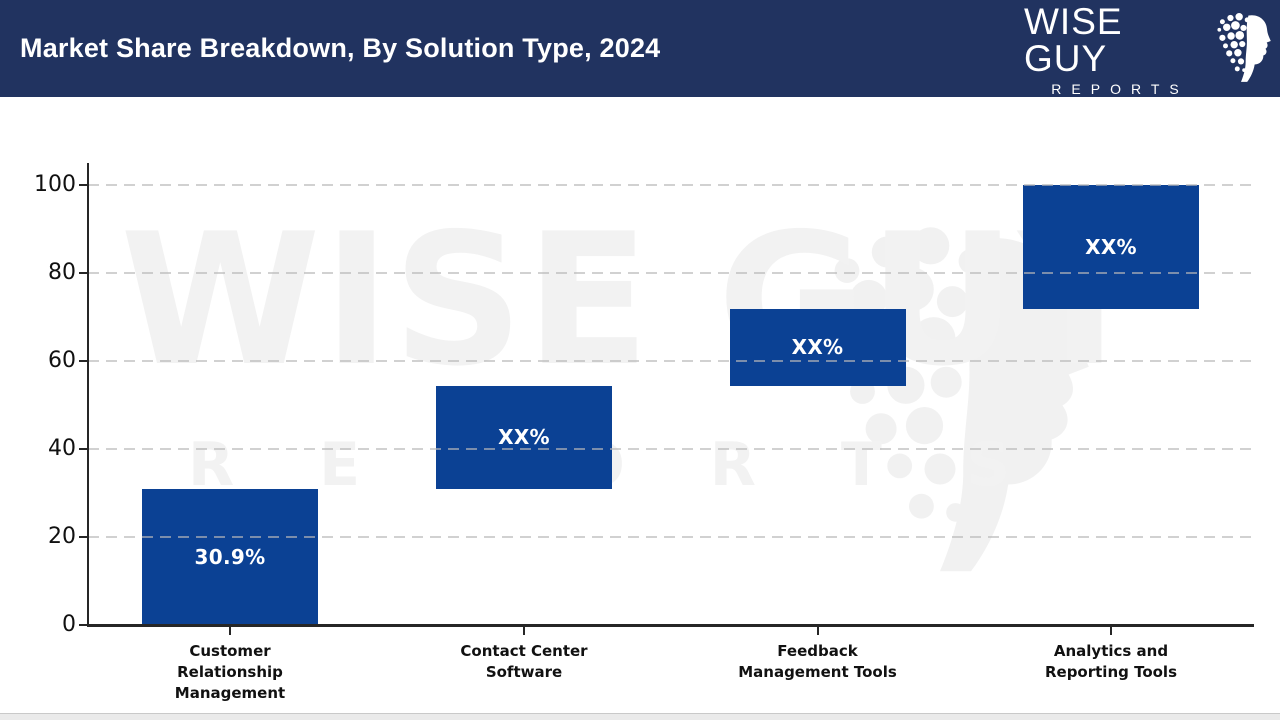 The image size is (1280, 720). I want to click on x-category-label: Contact Center Software, so click(524, 661).